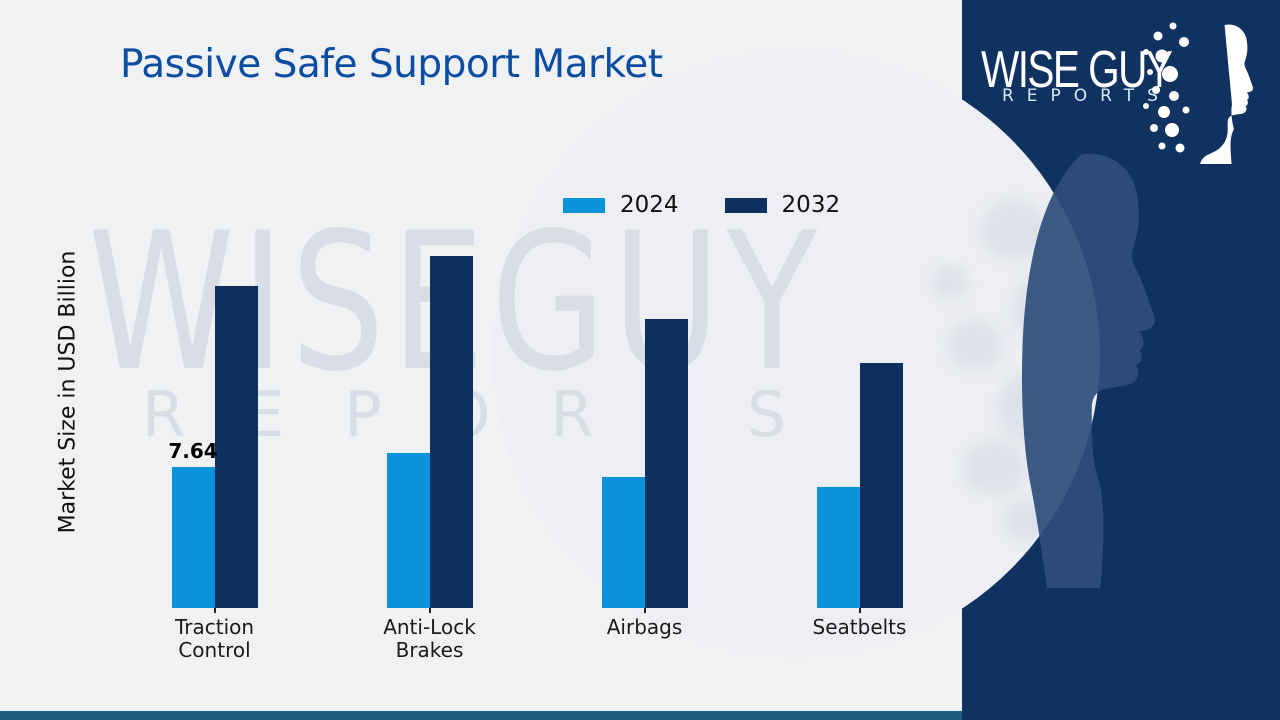  I want to click on logo-brand-name: WISE GUY, so click(1077, 70).